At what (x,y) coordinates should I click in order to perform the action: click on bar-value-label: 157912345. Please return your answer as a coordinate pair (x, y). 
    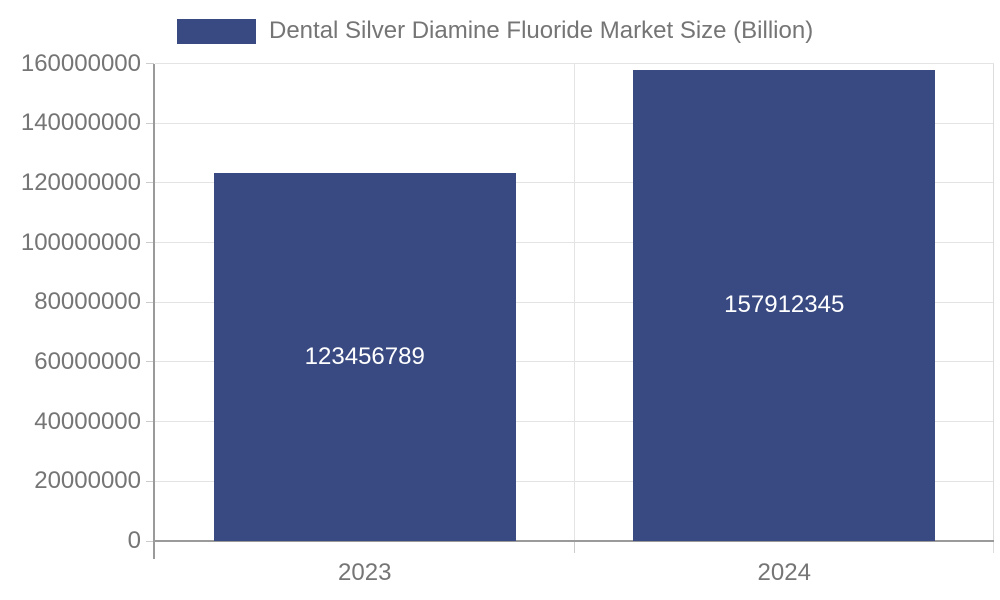
    Looking at the image, I should click on (784, 305).